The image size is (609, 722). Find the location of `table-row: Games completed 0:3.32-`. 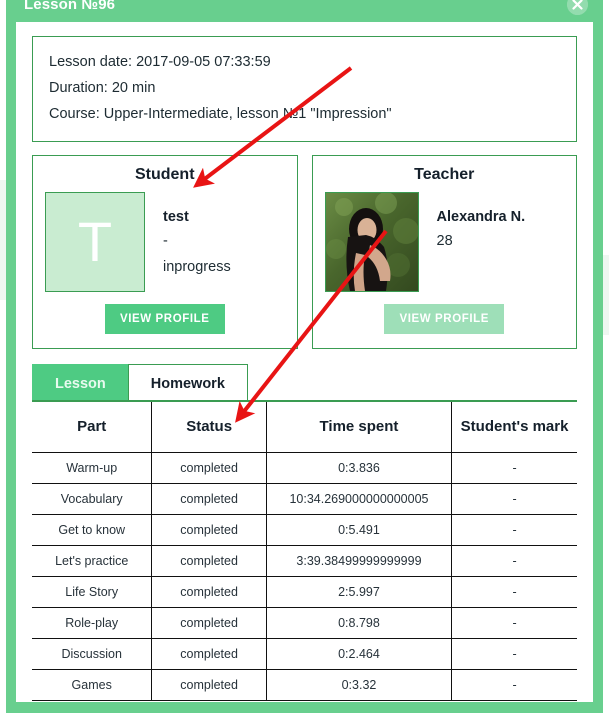

table-row: Games completed 0:3.32- is located at coordinates (304, 685).